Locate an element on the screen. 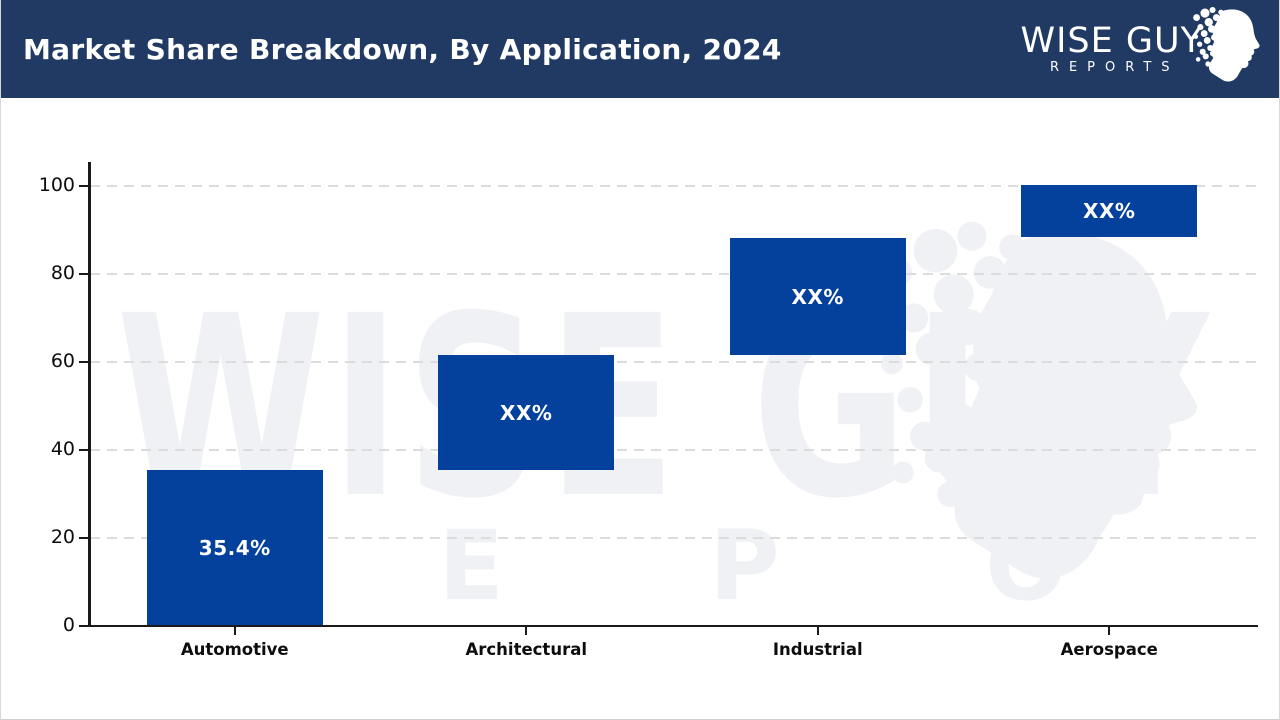 Image resolution: width=1280 pixels, height=720 pixels. x-axis-tick-industrial is located at coordinates (817, 631).